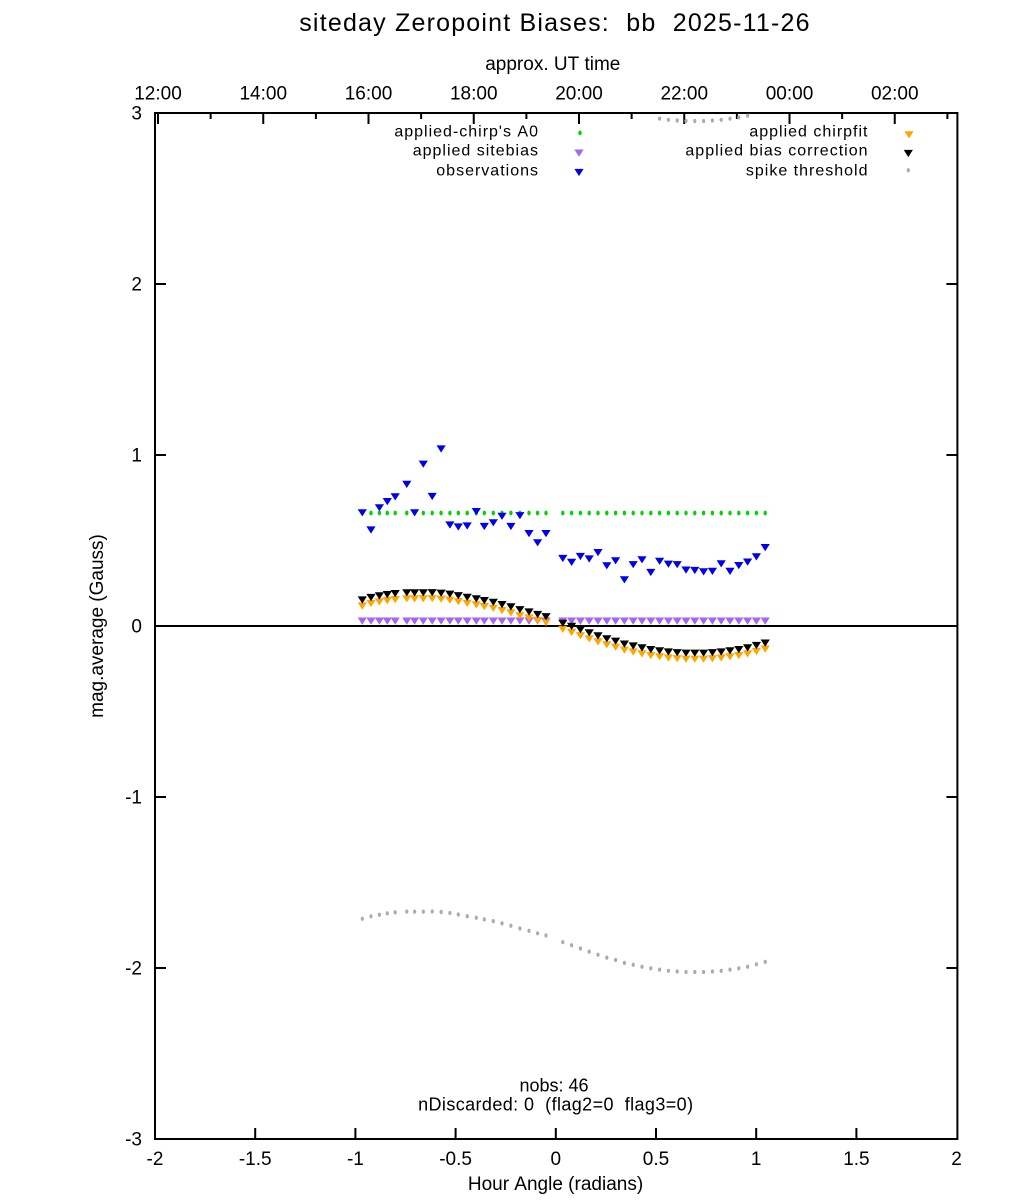 The image size is (1024, 1200). What do you see at coordinates (684, 94) in the screenshot?
I see `svg-text: 22:00` at bounding box center [684, 94].